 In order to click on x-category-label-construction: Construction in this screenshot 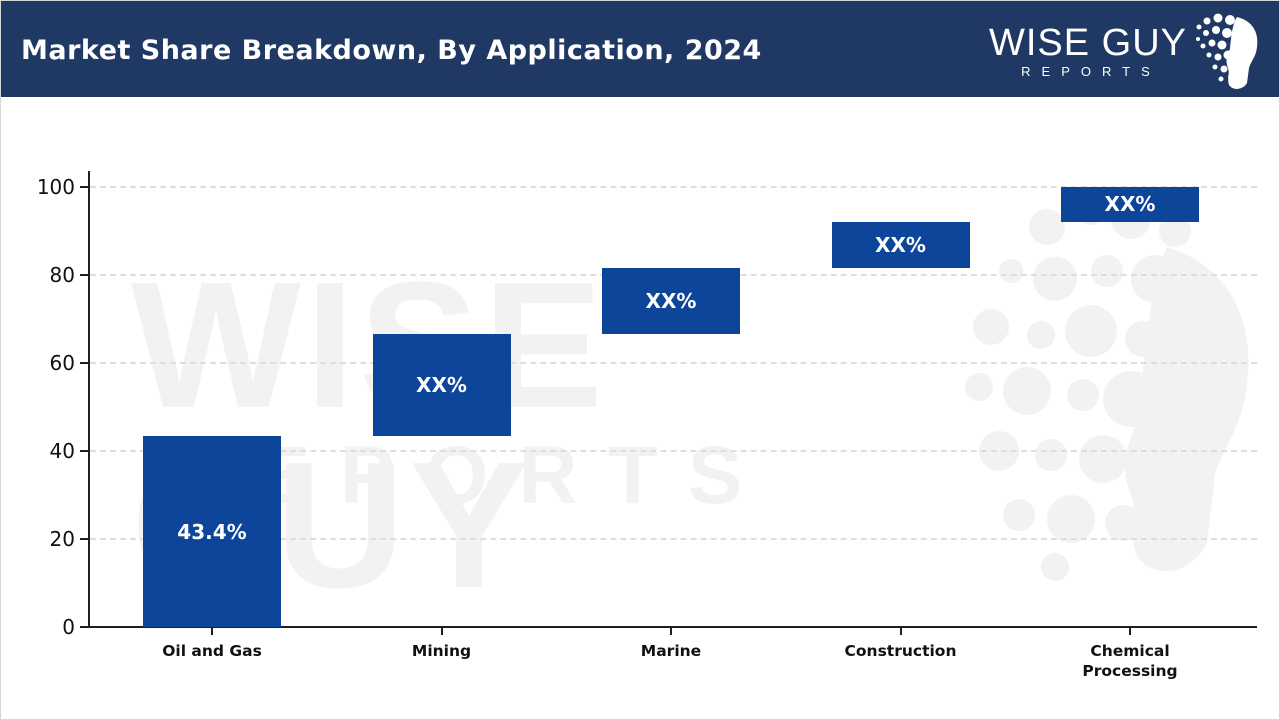, I will do `click(900, 651)`.